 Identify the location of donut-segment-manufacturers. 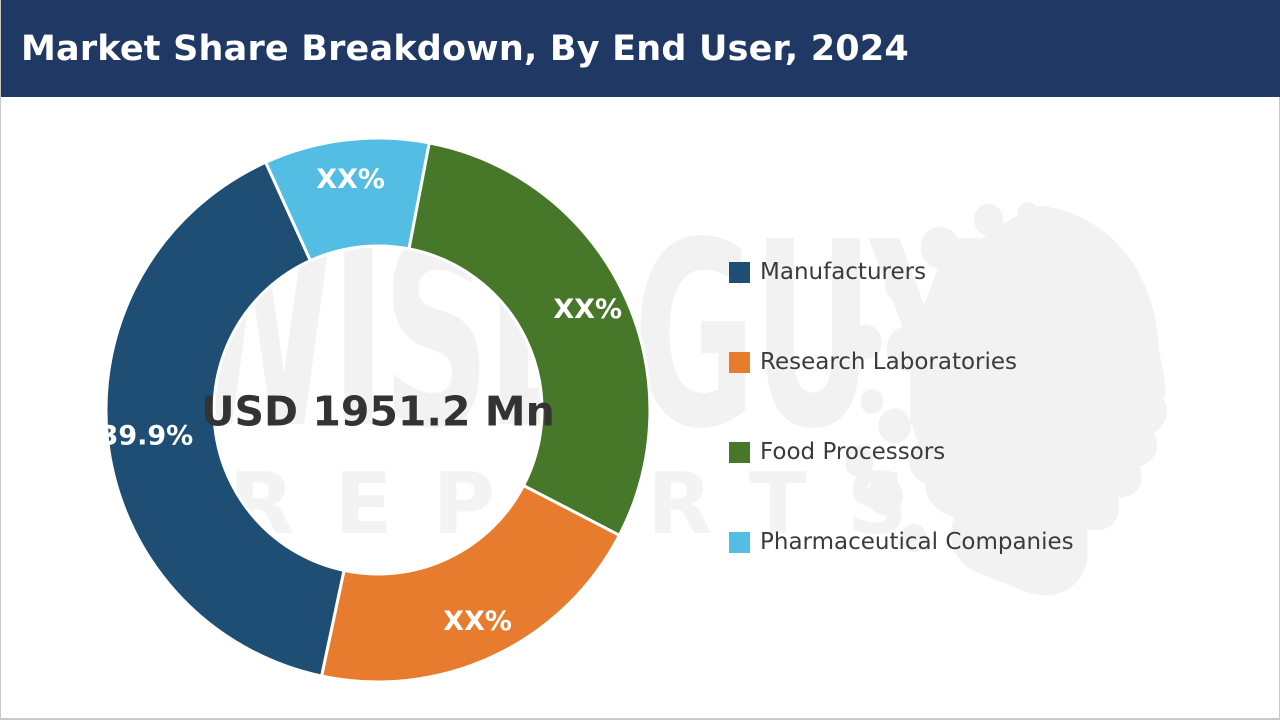
(225, 419).